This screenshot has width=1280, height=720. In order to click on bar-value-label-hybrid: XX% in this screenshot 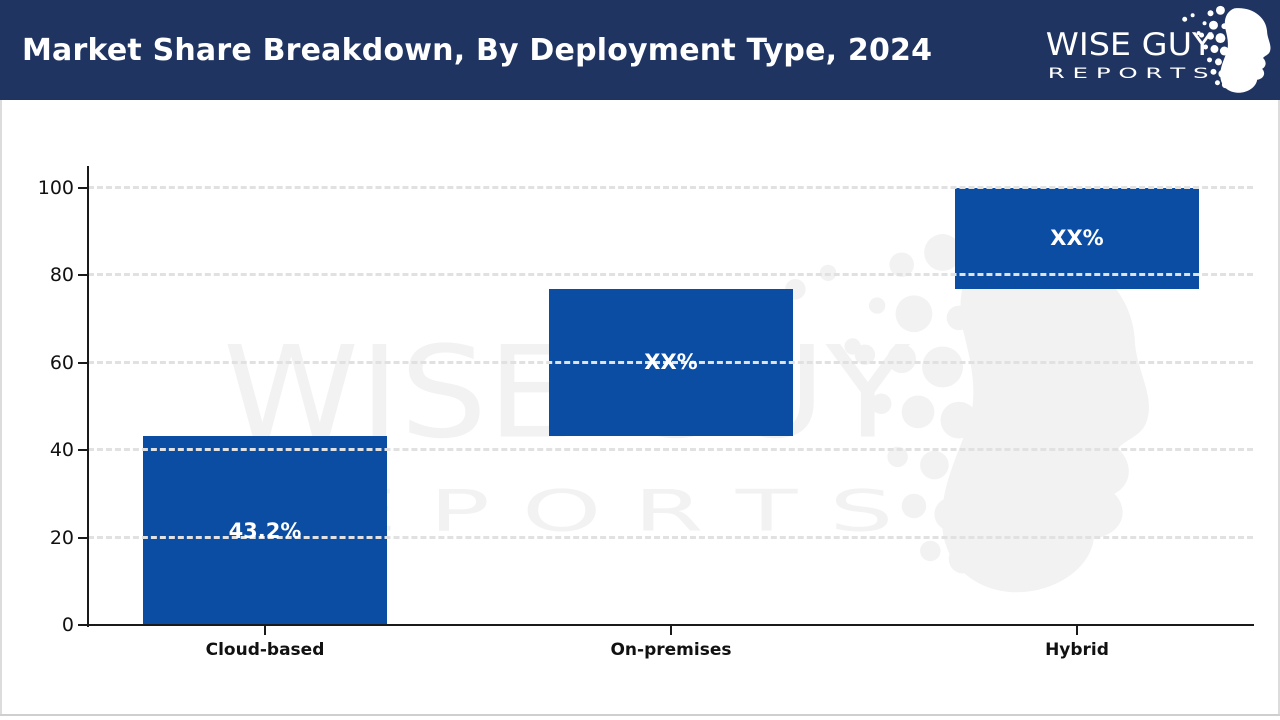, I will do `click(1077, 238)`.